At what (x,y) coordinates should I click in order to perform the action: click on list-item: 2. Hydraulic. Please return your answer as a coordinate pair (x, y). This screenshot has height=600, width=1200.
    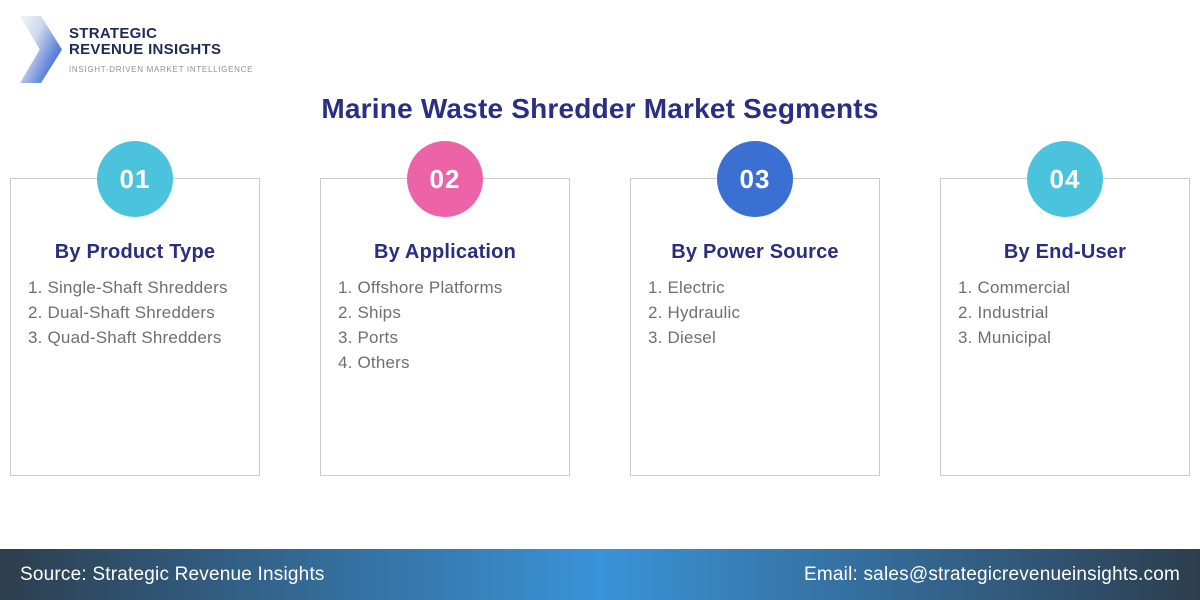
    Looking at the image, I should click on (694, 312).